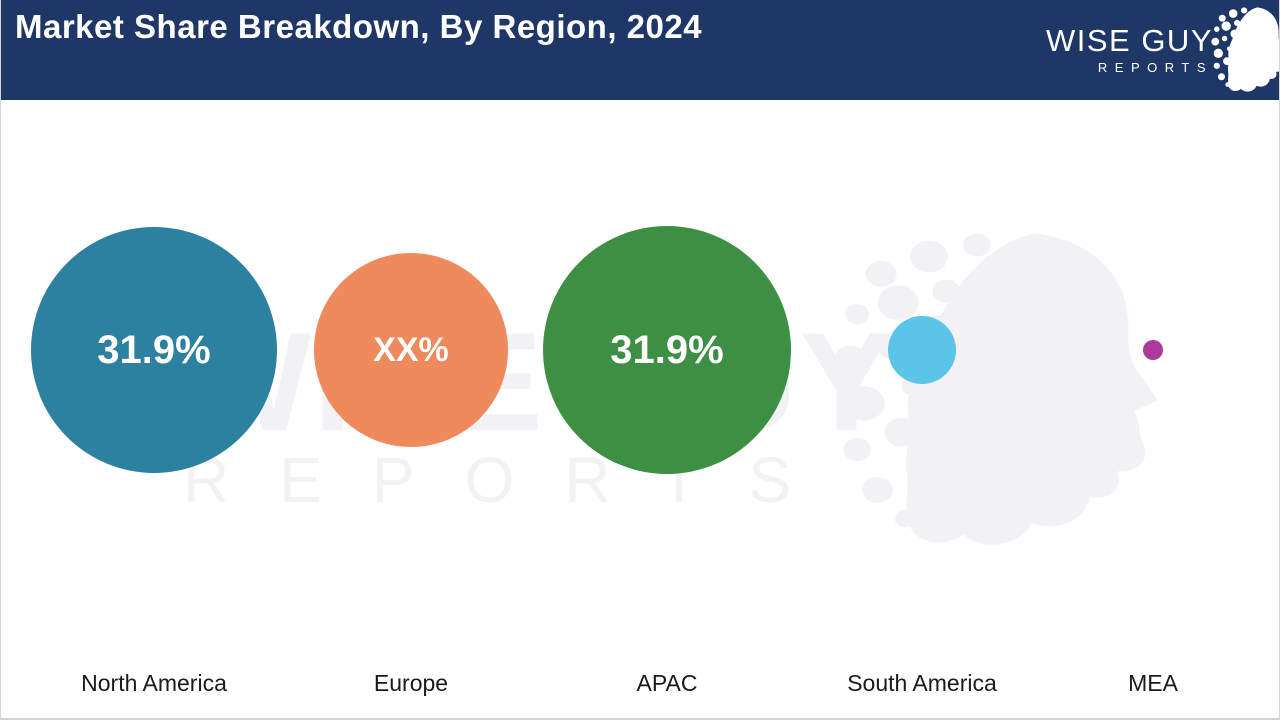 Image resolution: width=1280 pixels, height=720 pixels. I want to click on bubble-value-europe: XX%, so click(411, 349).